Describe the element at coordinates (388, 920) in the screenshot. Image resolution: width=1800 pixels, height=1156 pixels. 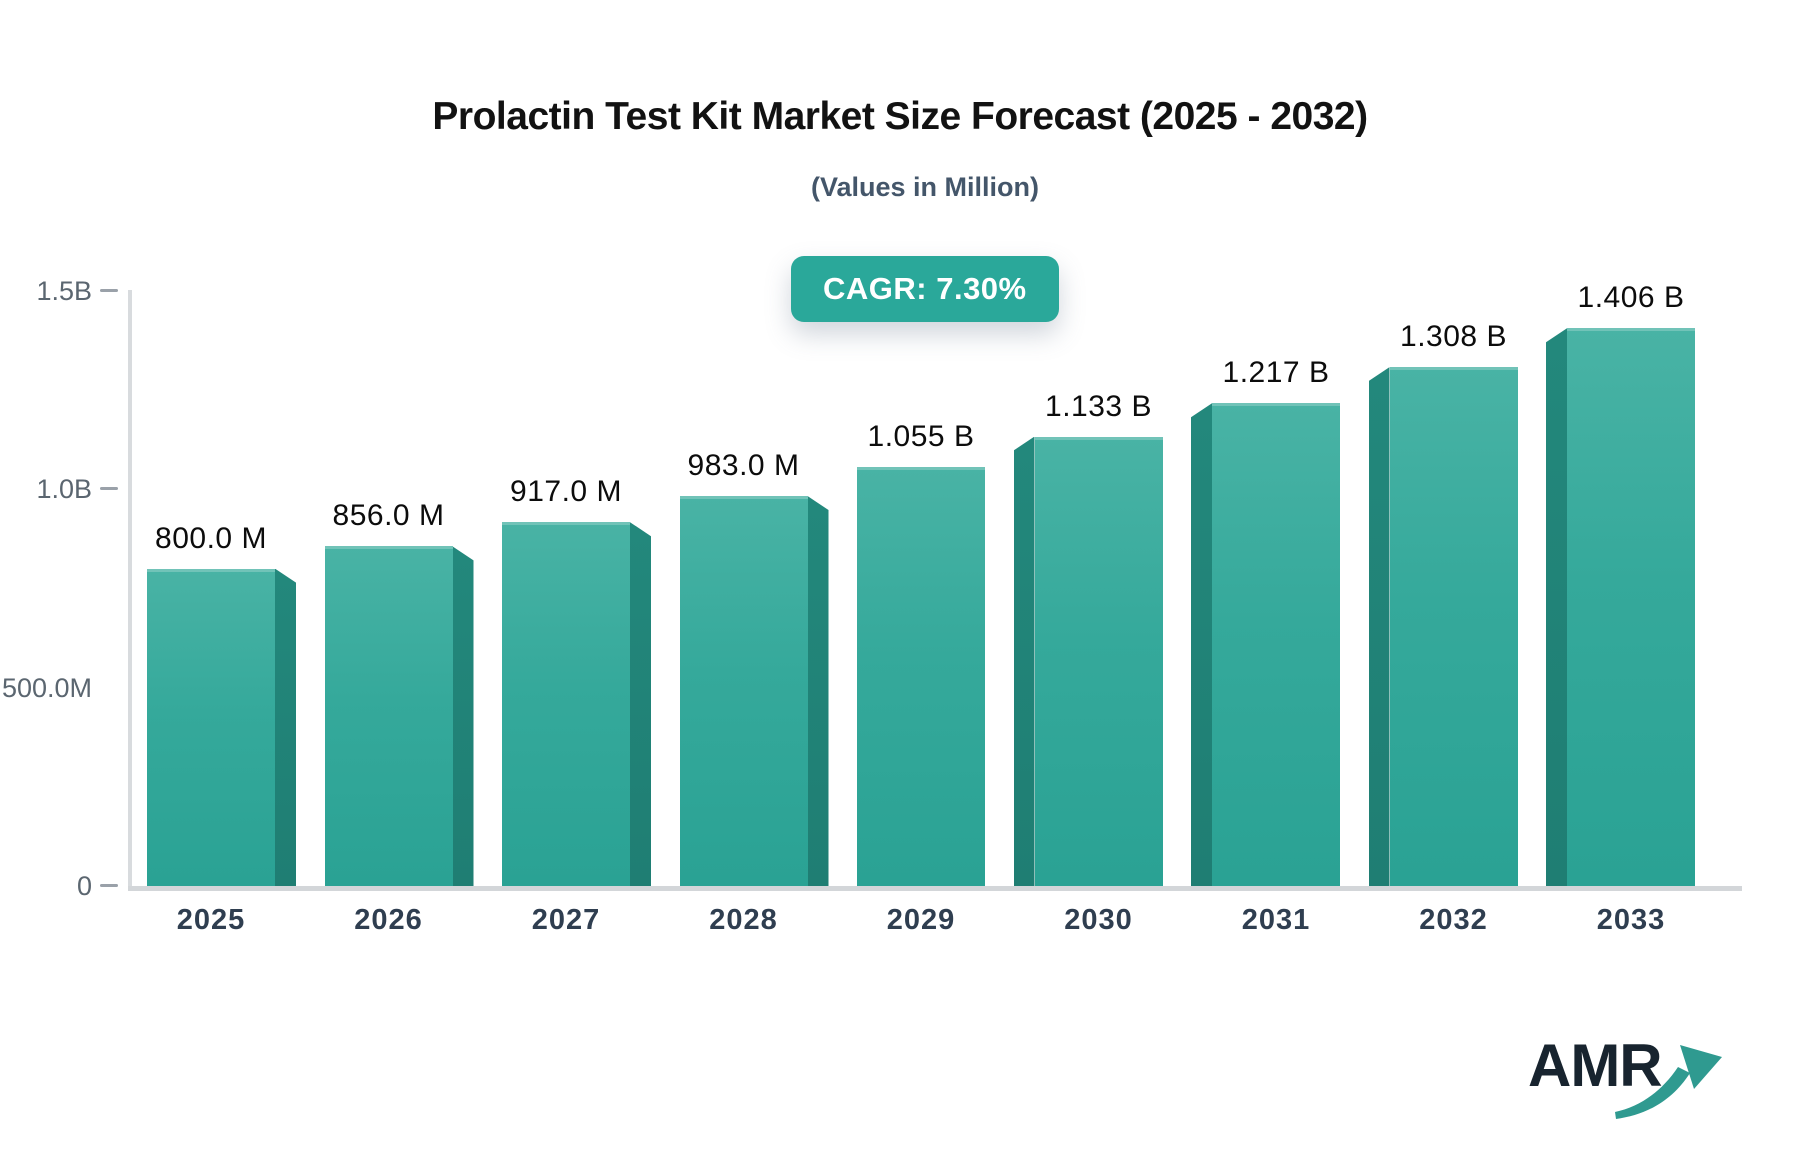
I see `x-axis-label-2026: 2026` at that location.